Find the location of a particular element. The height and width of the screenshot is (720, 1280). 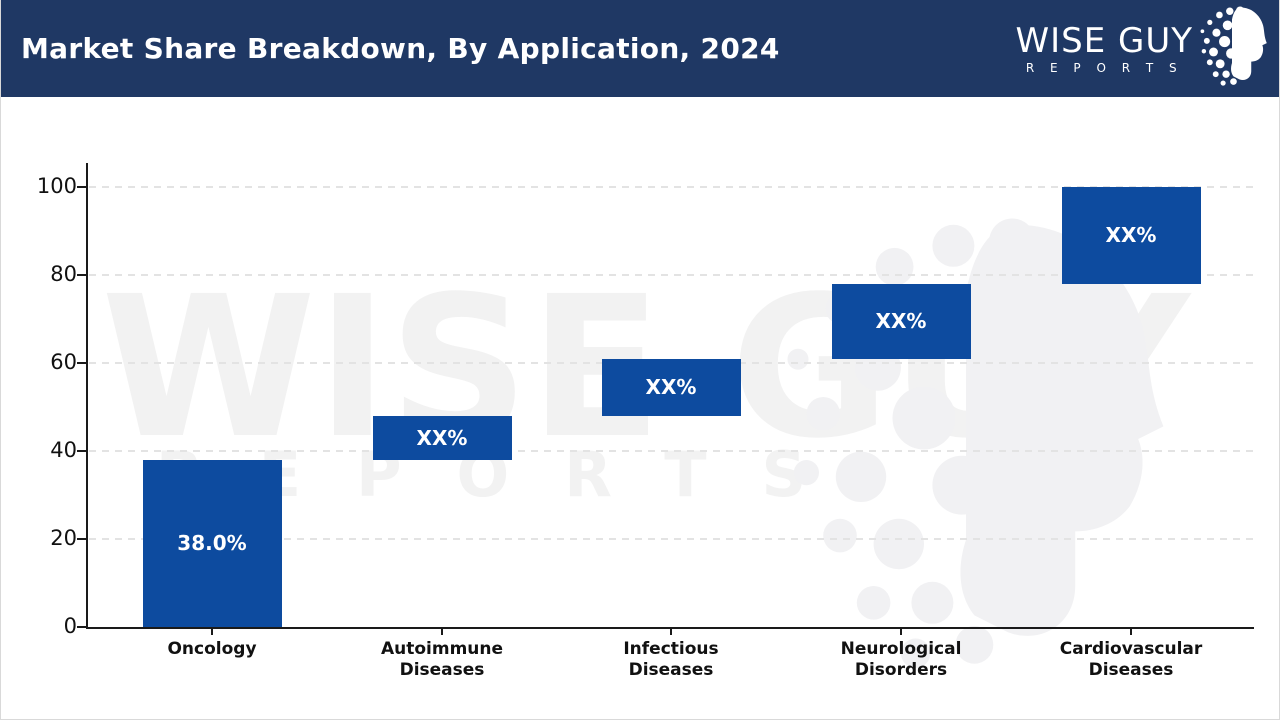

bar-value-label-0: 38.0% is located at coordinates (212, 543).